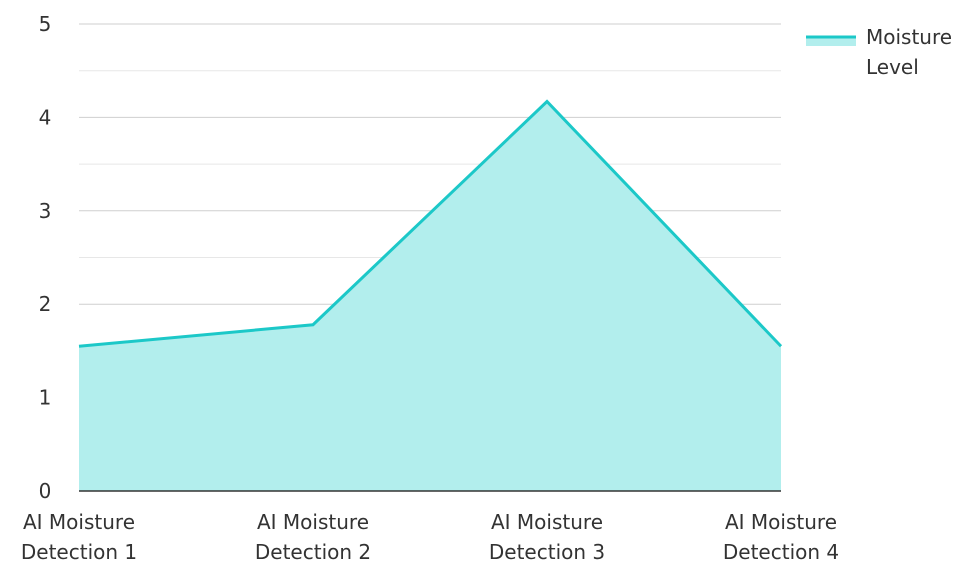 This screenshot has height=565, width=971. Describe the element at coordinates (45, 398) in the screenshot. I see `y-tick-label: 1` at that location.